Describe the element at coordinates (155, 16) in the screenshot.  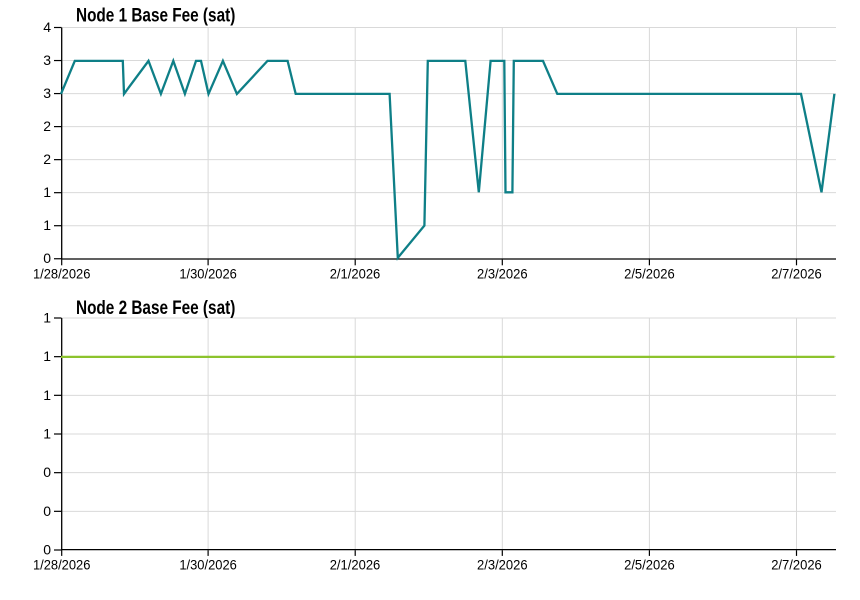
I see `svg-text: Node 1 Base Fee (sat)` at that location.